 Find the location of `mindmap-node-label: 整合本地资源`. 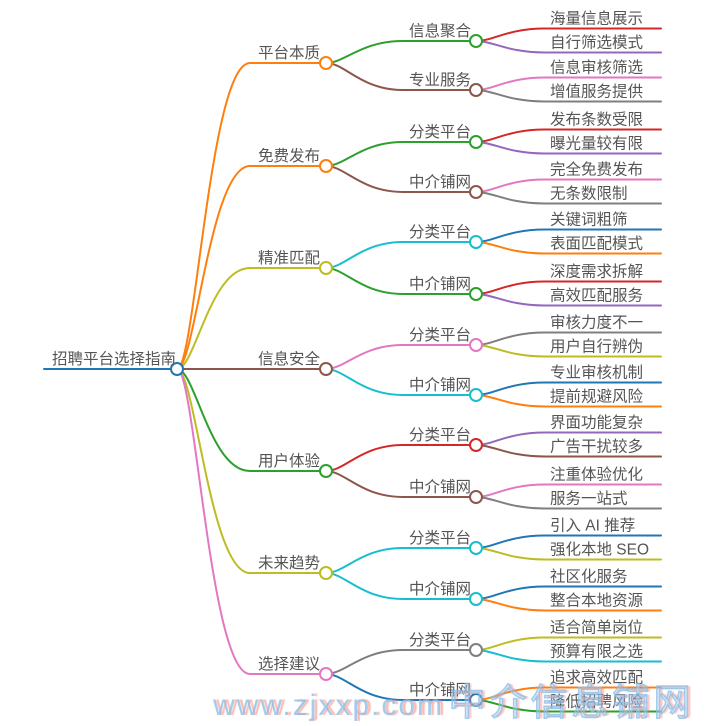

mindmap-node-label: 整合本地资源 is located at coordinates (596, 601).